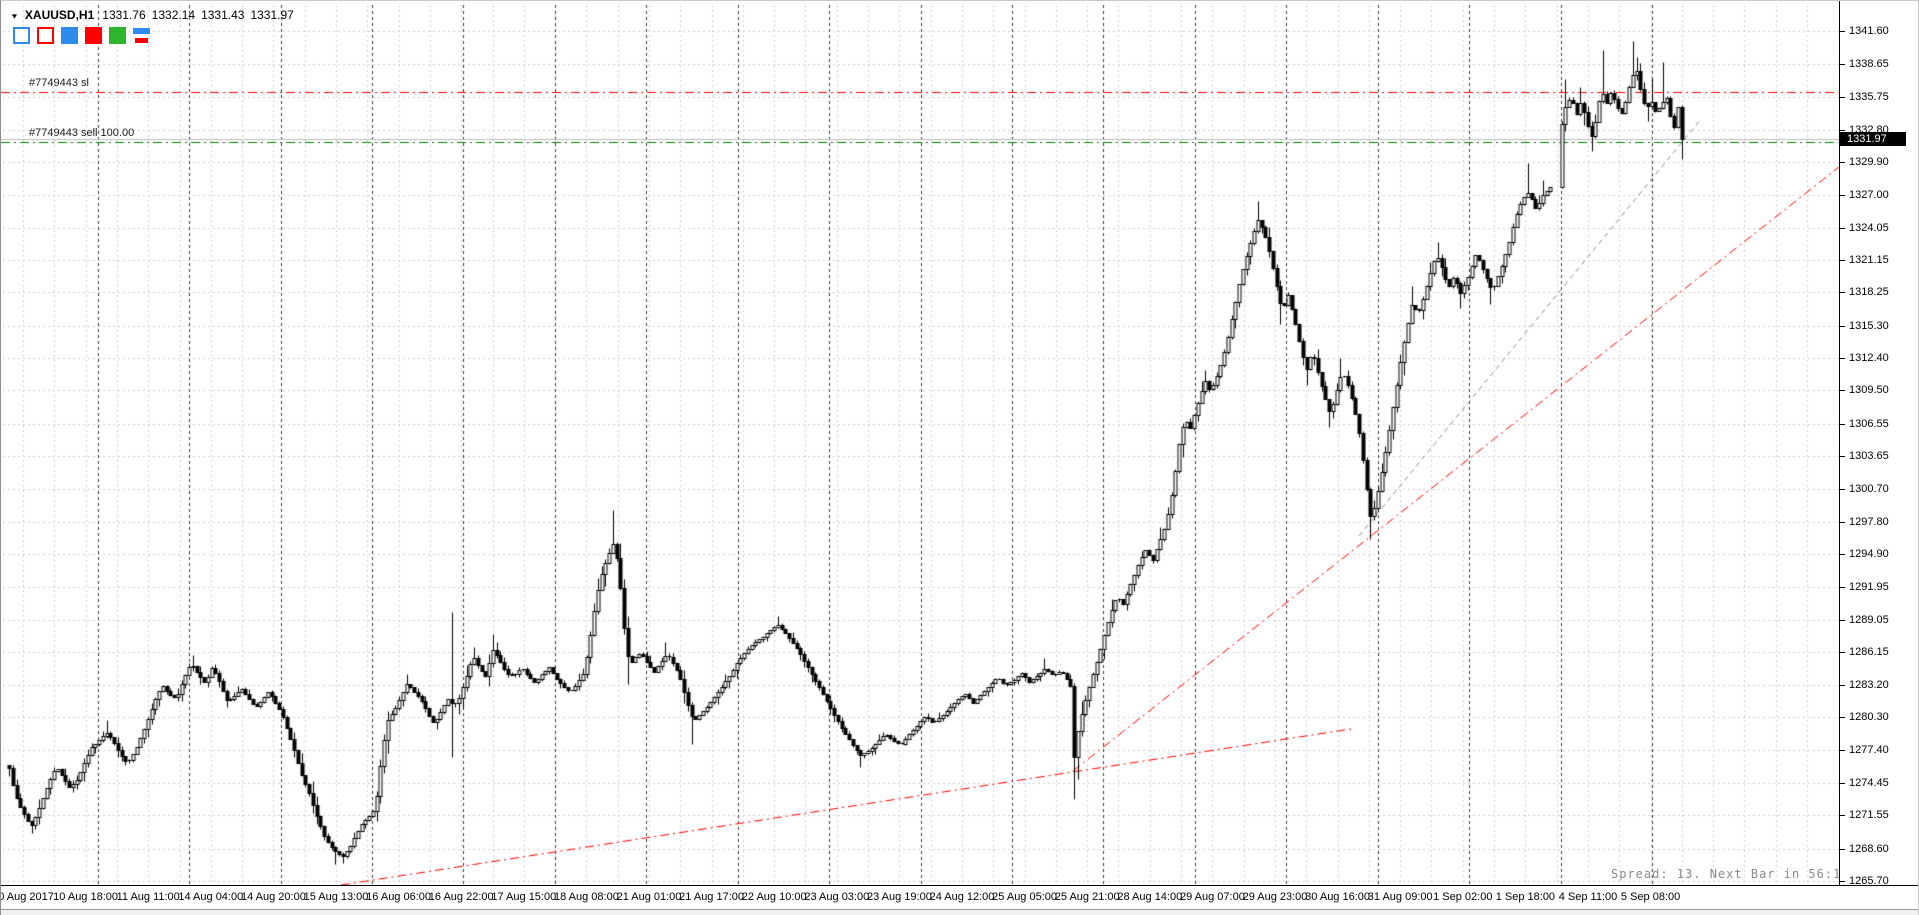 This screenshot has width=1919, height=915. Describe the element at coordinates (1864, 717) in the screenshot. I see `price-tick-label: 1280.30` at that location.